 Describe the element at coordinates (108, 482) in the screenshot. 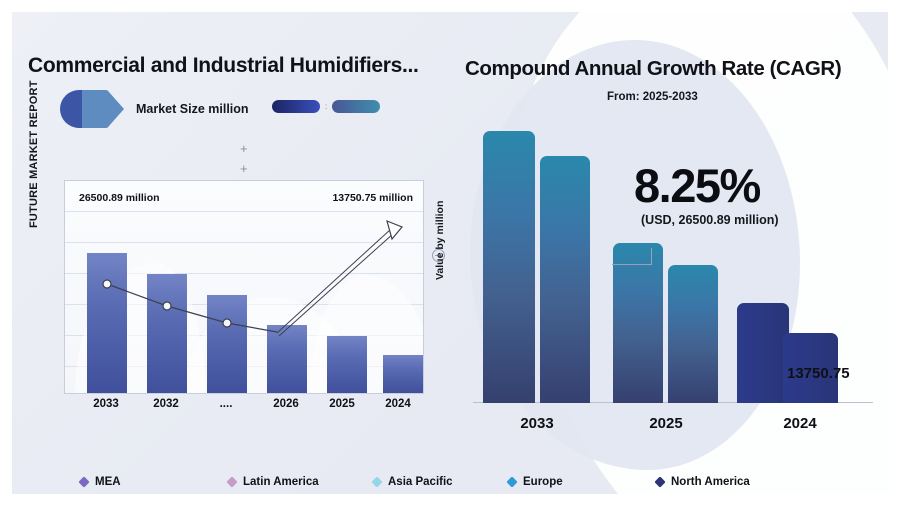

I see `legend-label: MEA` at that location.